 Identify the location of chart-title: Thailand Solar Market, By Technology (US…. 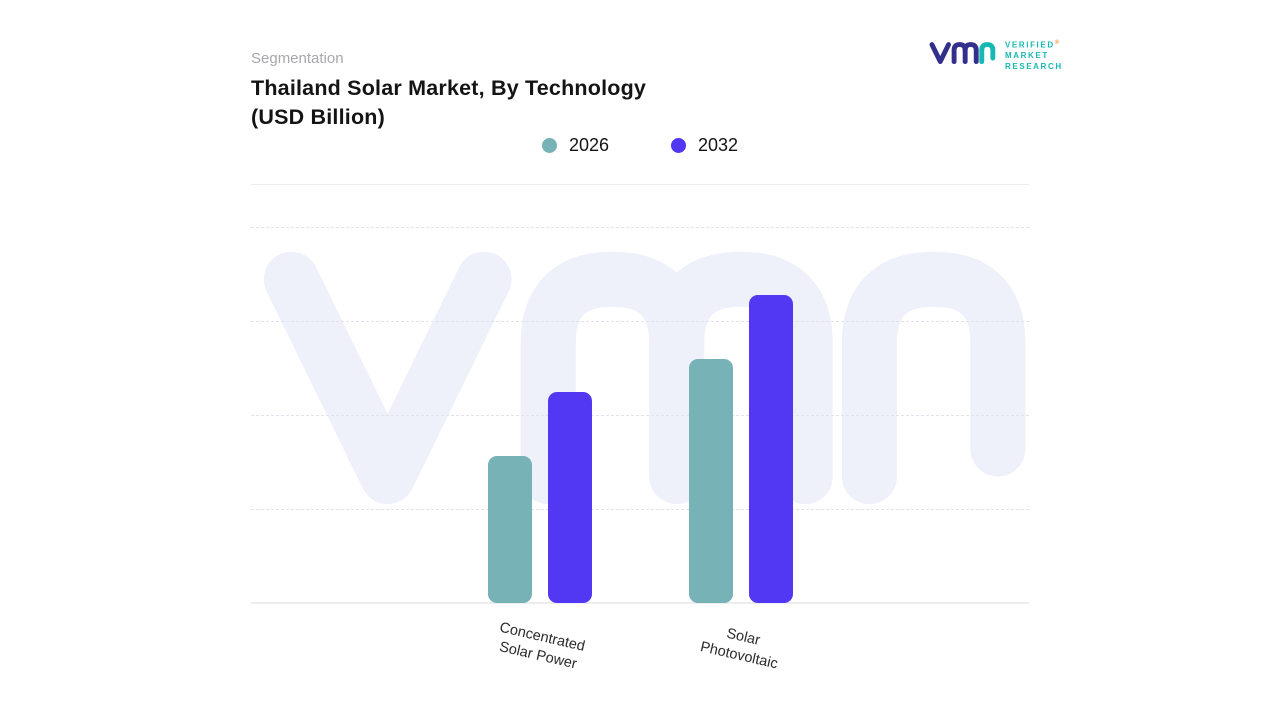
(448, 103).